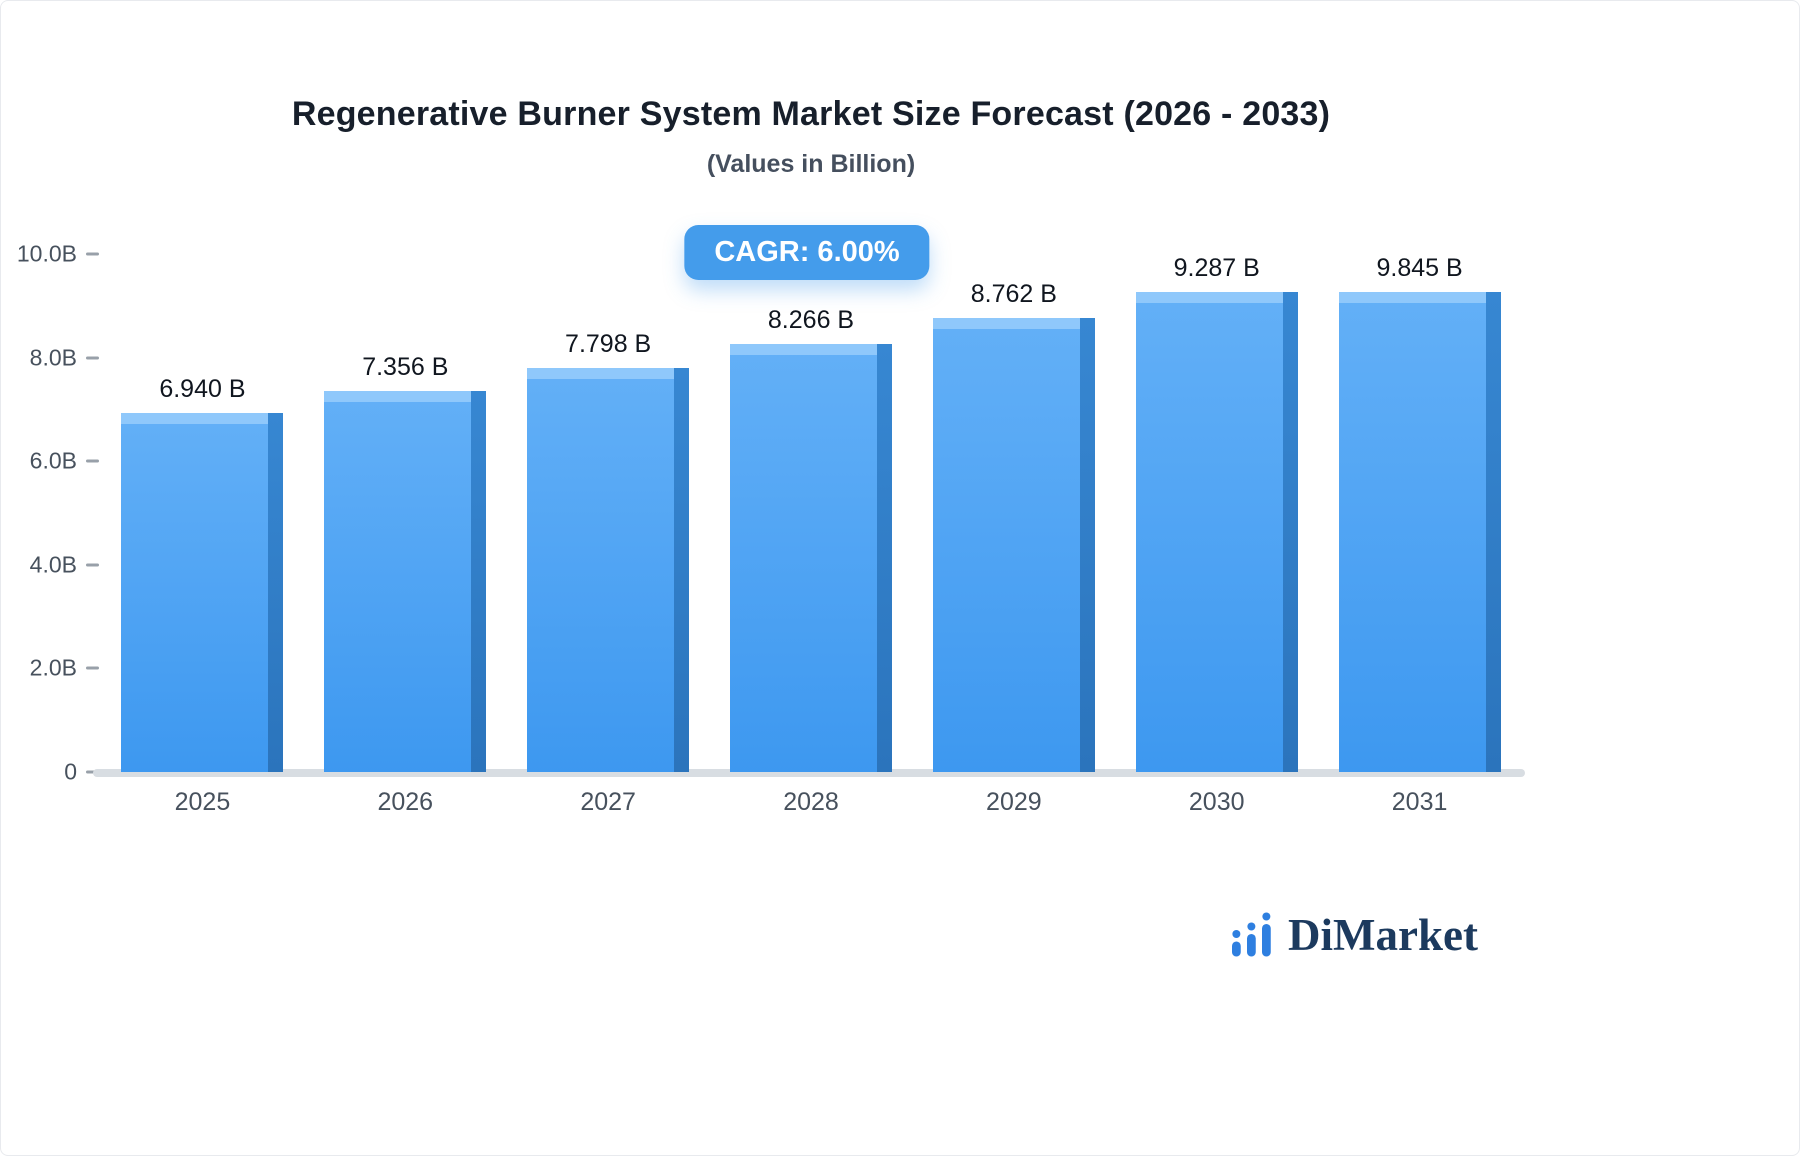  What do you see at coordinates (70, 771) in the screenshot?
I see `y-tick-label: 0` at bounding box center [70, 771].